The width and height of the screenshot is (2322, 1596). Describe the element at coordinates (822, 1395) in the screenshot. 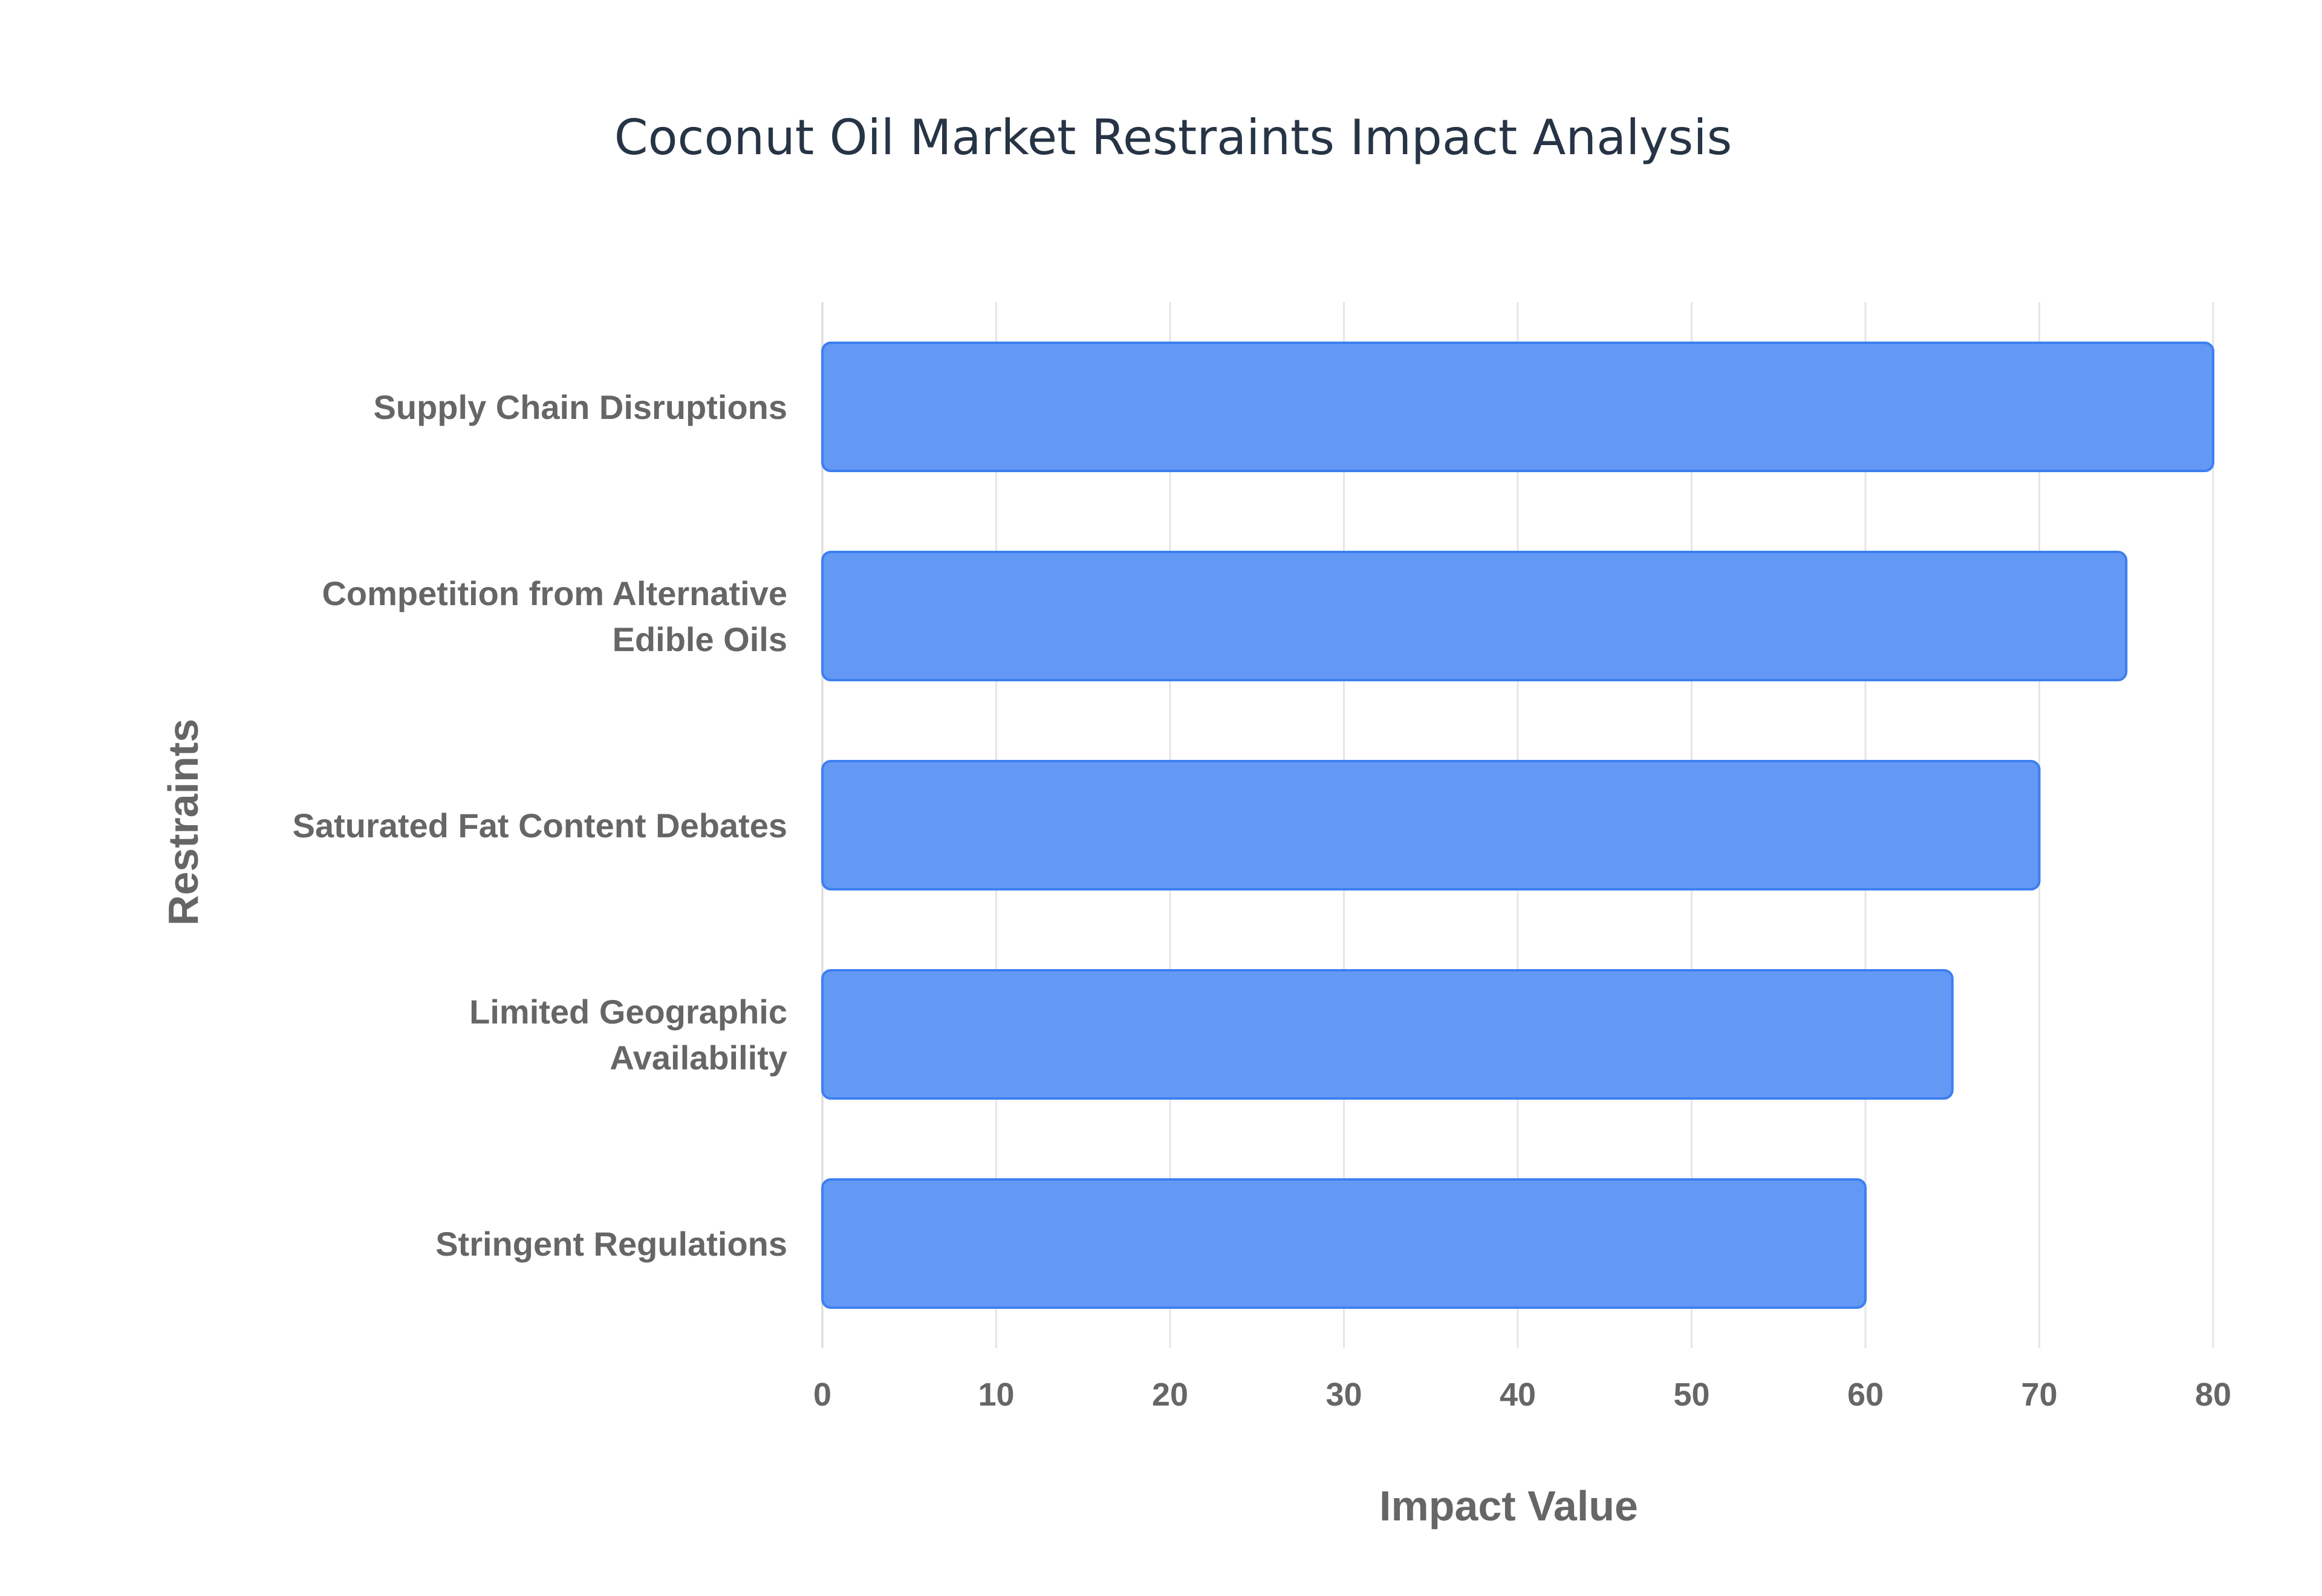

I see `x-tick-label-0: 0` at that location.